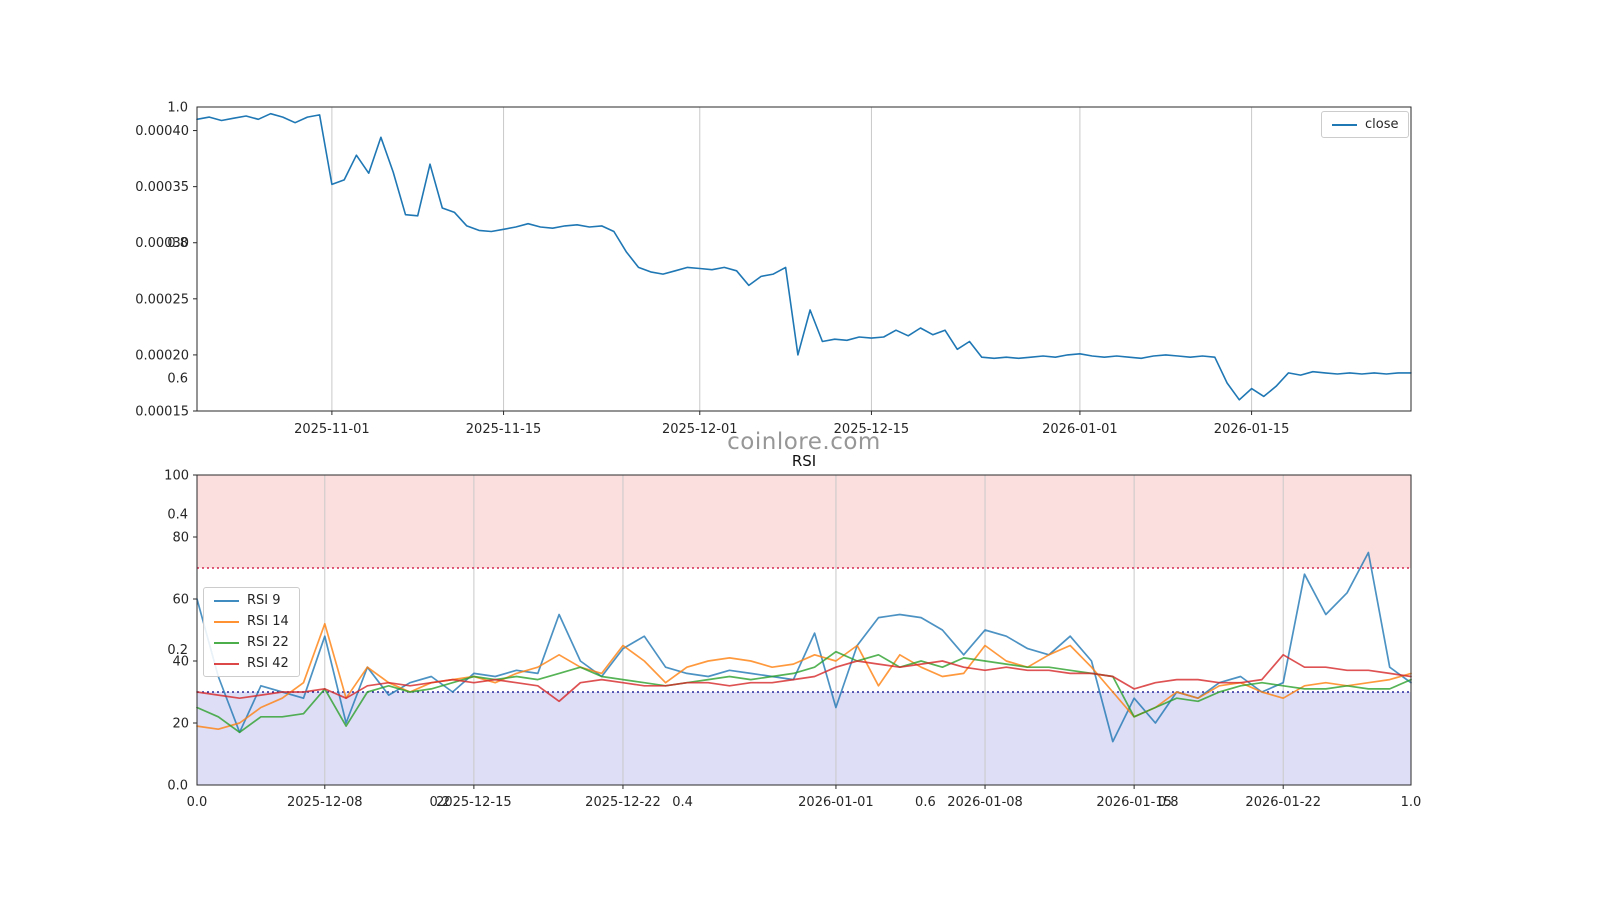 The height and width of the screenshot is (900, 1600). Describe the element at coordinates (226, 621) in the screenshot. I see `rsi-14-line-swatch` at that location.